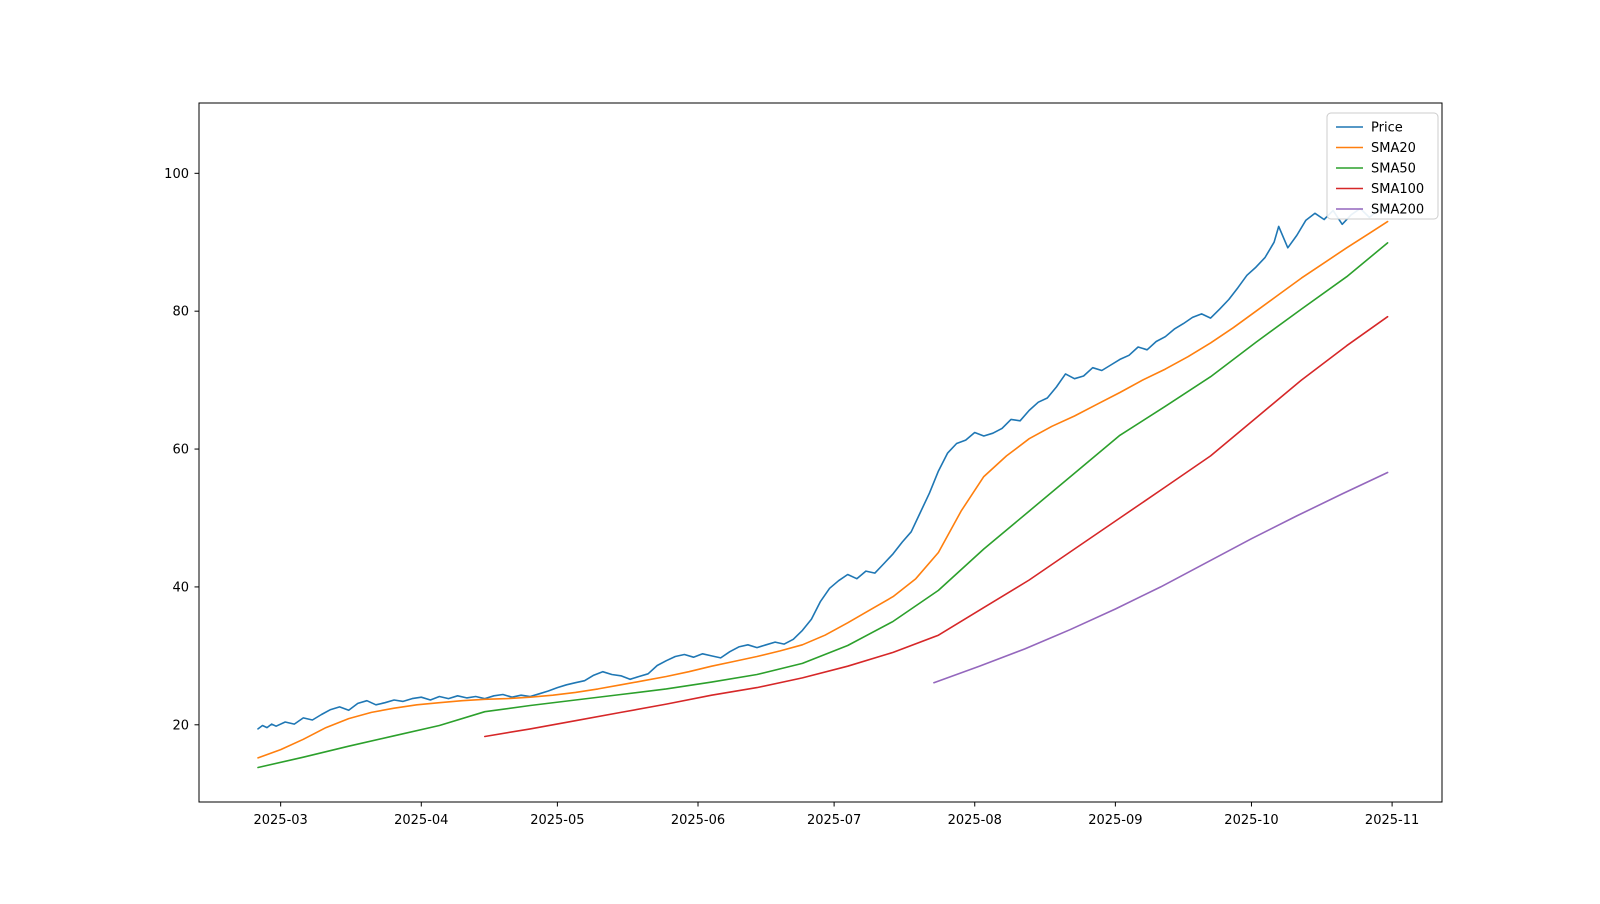 This screenshot has width=1600, height=904. Describe the element at coordinates (1397, 189) in the screenshot. I see `legend-label-sma100: SMA100` at that location.